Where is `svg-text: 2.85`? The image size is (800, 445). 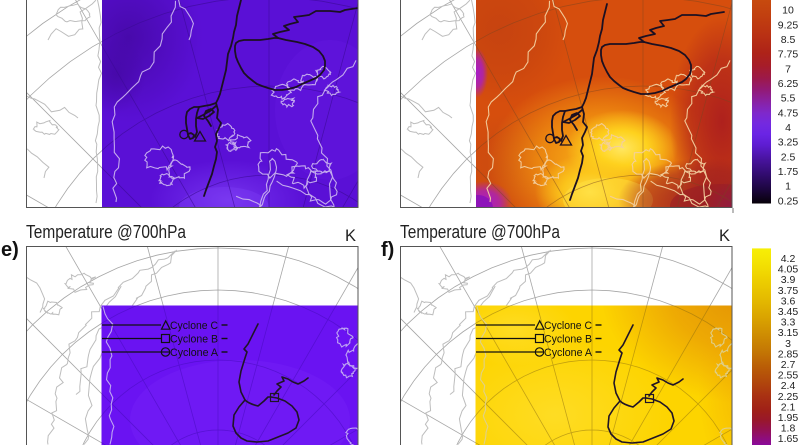
svg-text: 2.85 is located at coordinates (788, 354).